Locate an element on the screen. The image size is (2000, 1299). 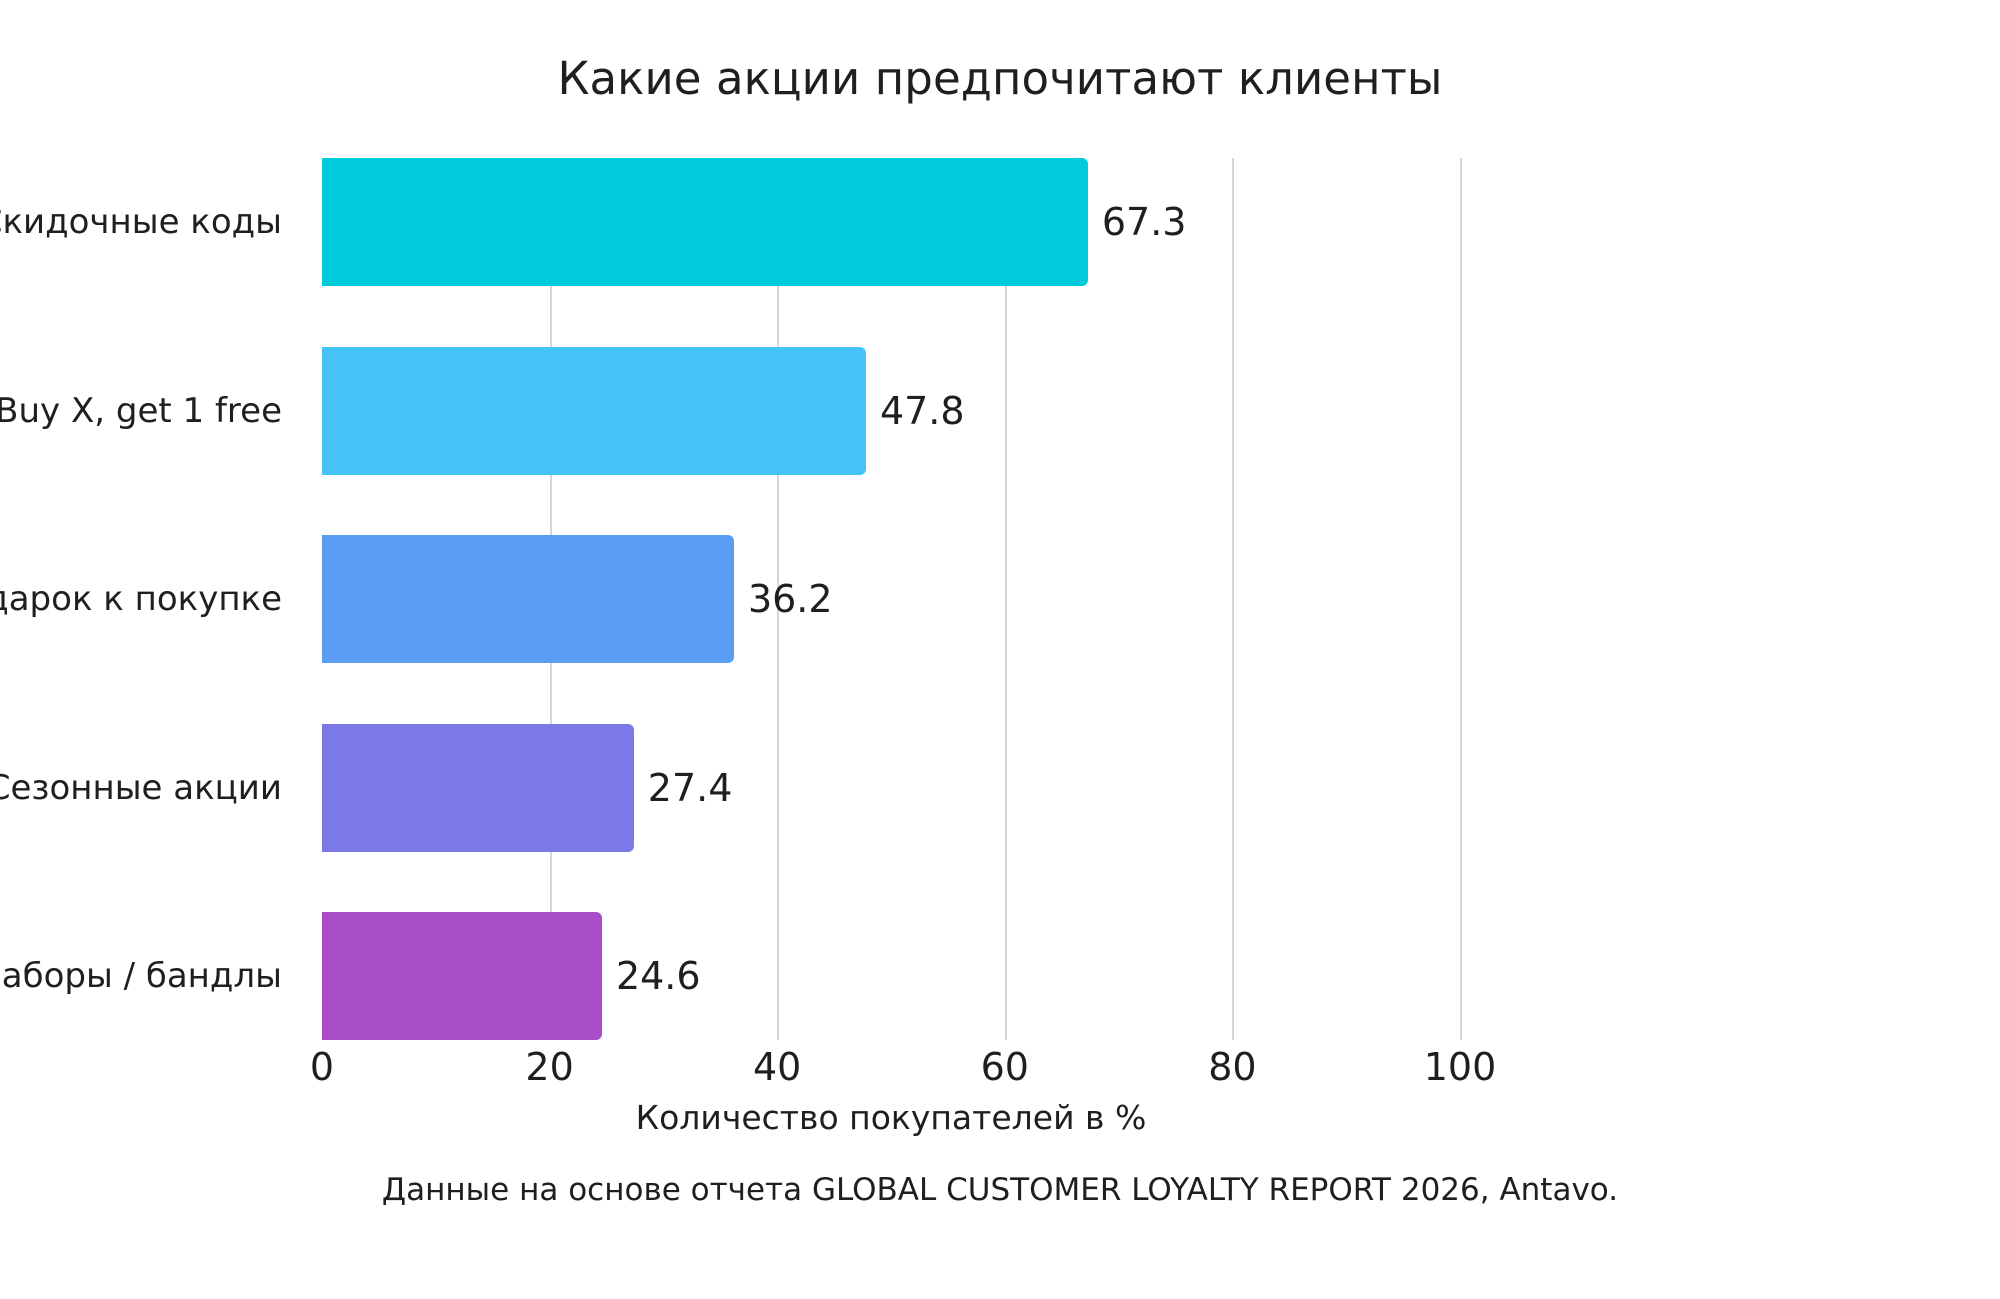
bar-value-label: 36.2 is located at coordinates (790, 599).